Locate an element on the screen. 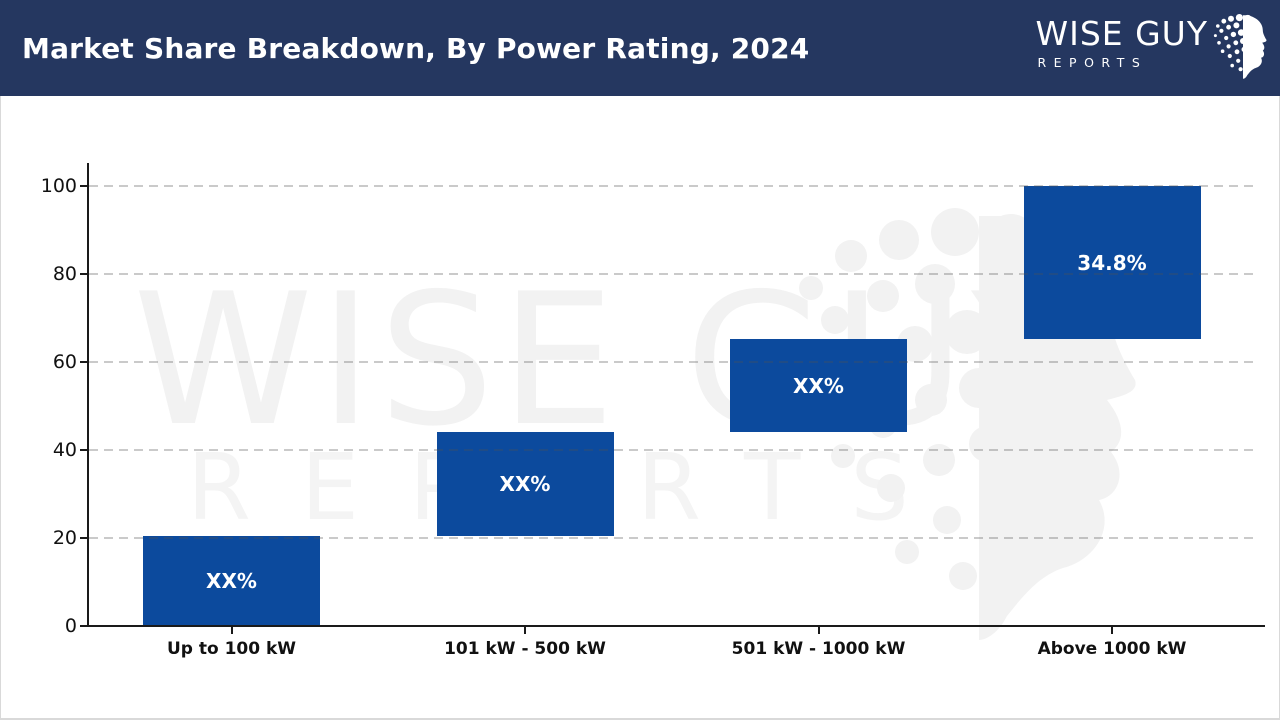 This screenshot has height=720, width=1280. brand-logo: WISE GUY REPORTS is located at coordinates (1145, 48).